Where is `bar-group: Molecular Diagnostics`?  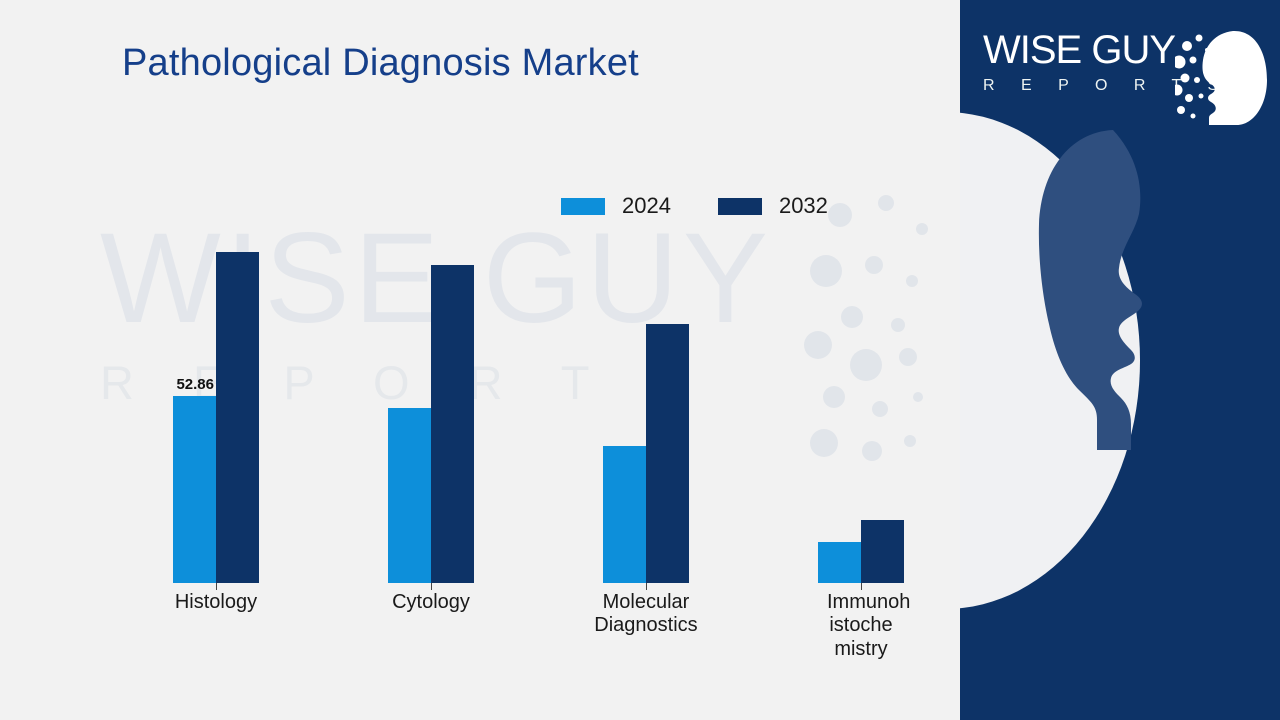
bar-group: Molecular Diagnostics is located at coordinates (646, 433).